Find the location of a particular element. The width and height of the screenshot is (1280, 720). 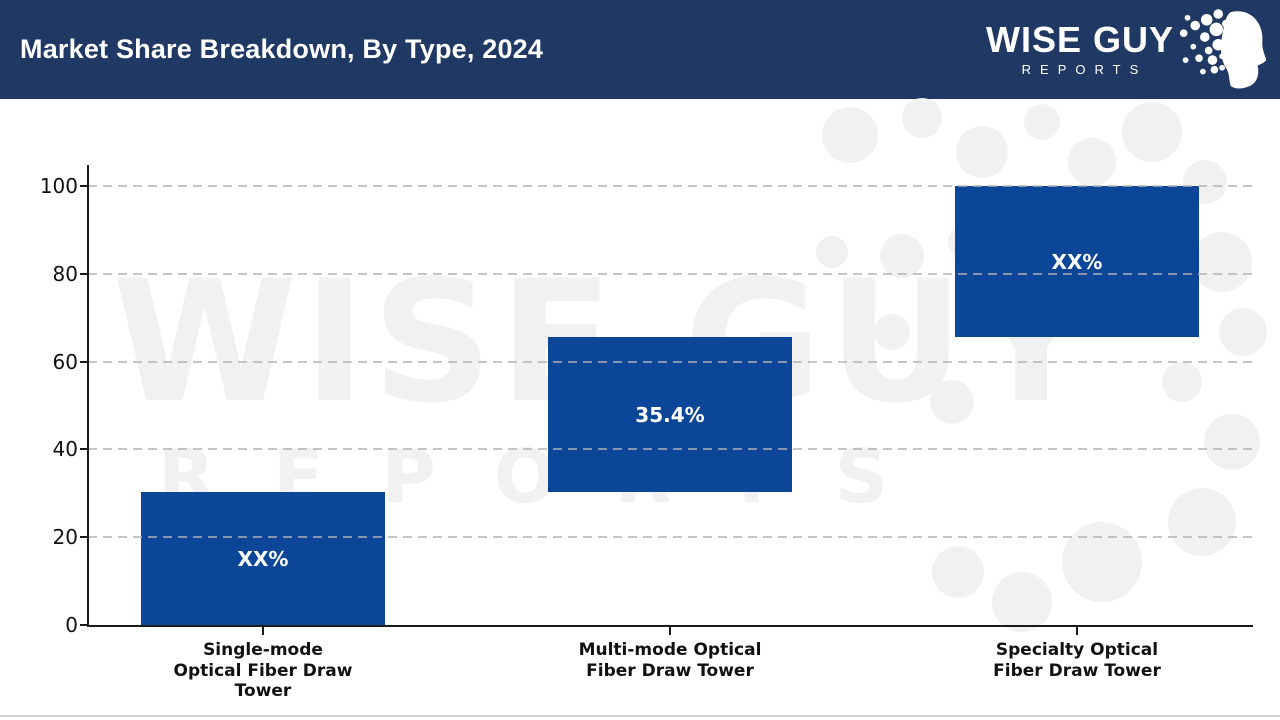

logo-face-icon is located at coordinates (1223, 48).